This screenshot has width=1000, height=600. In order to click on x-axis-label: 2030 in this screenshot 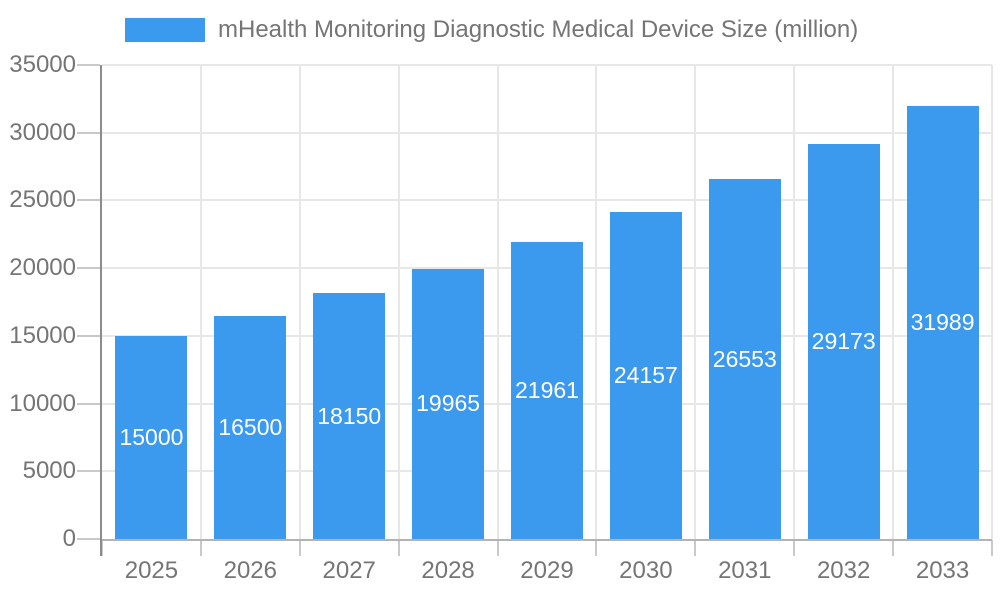, I will do `click(646, 570)`.